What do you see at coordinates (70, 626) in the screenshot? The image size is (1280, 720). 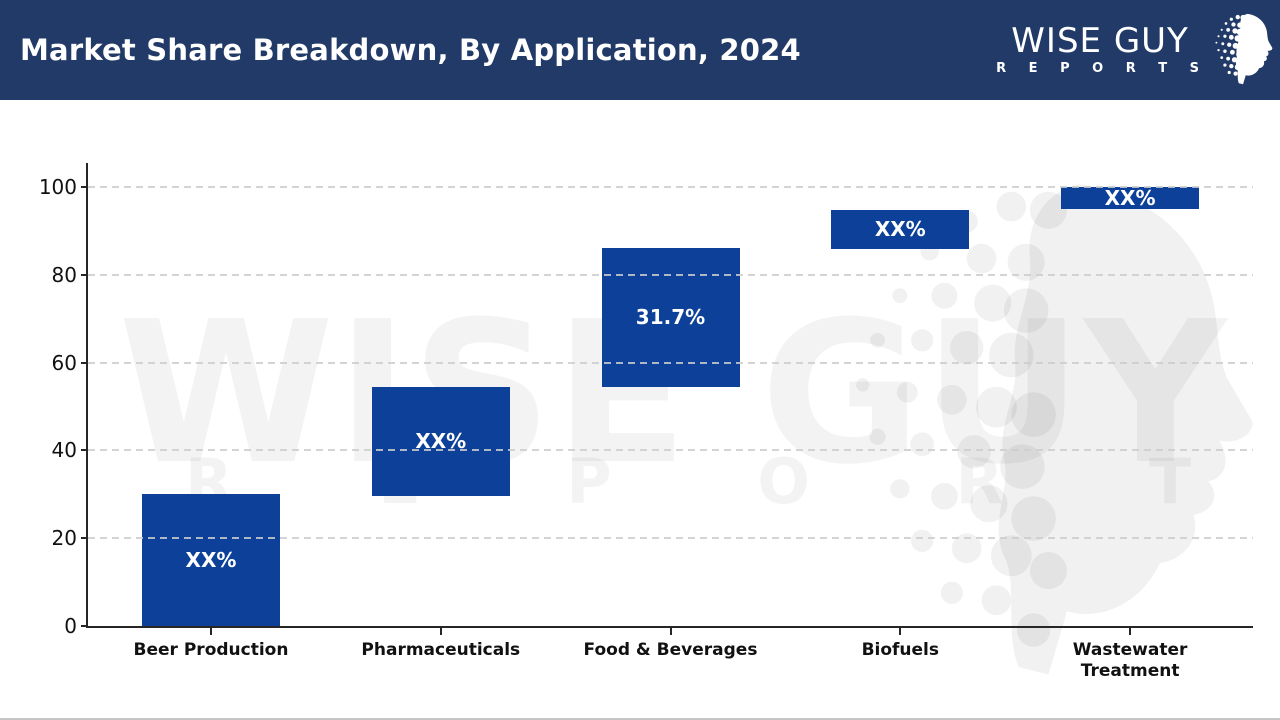 I see `y-tick-label-0: 0` at bounding box center [70, 626].